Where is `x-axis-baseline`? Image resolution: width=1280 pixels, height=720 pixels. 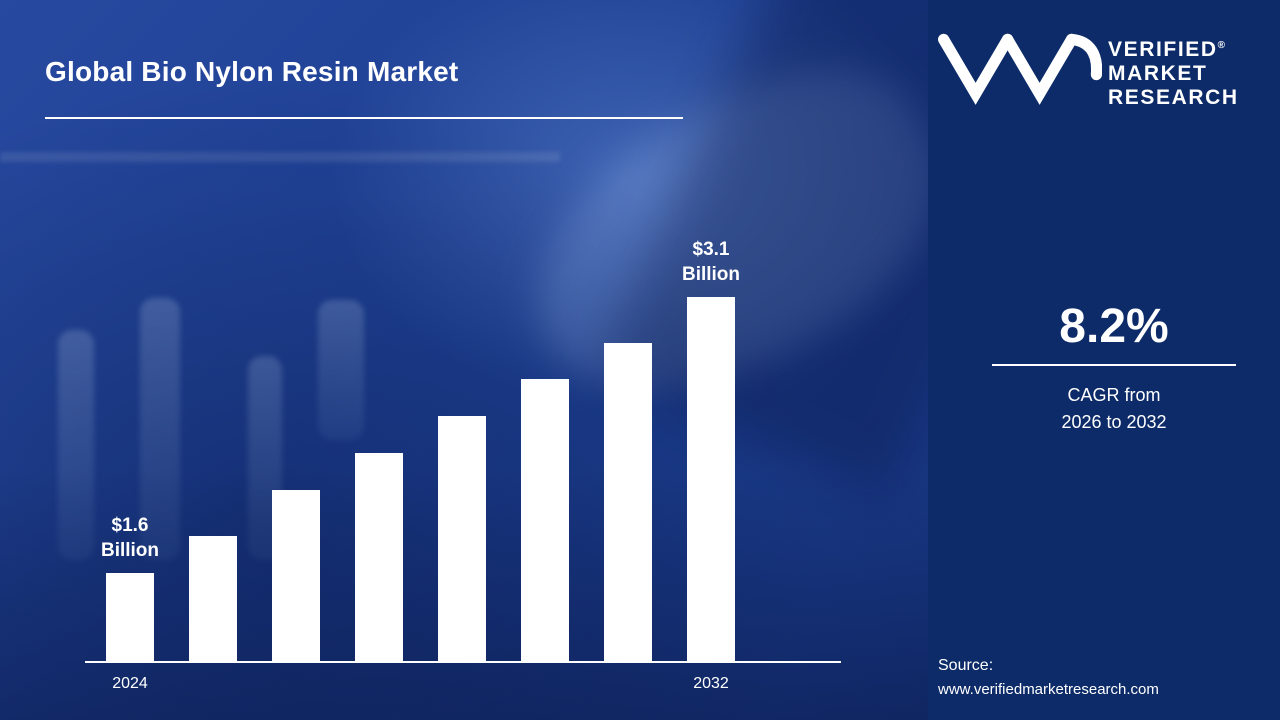
x-axis-baseline is located at coordinates (463, 662).